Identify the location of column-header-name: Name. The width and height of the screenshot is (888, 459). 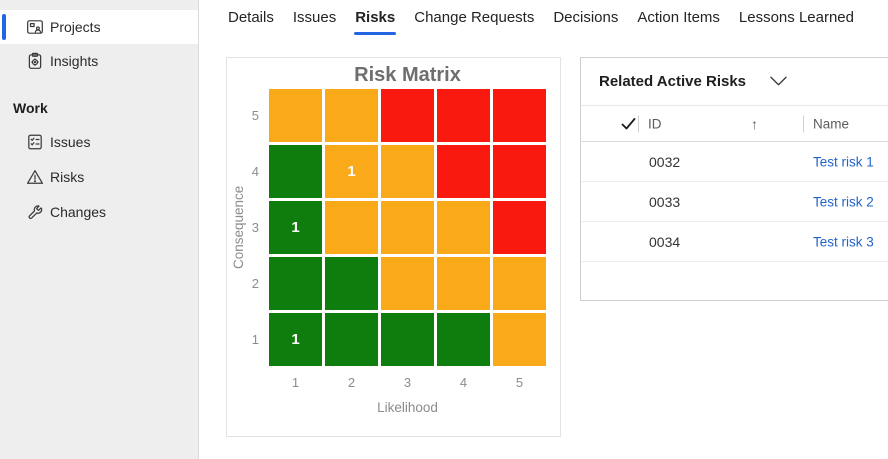
(831, 123).